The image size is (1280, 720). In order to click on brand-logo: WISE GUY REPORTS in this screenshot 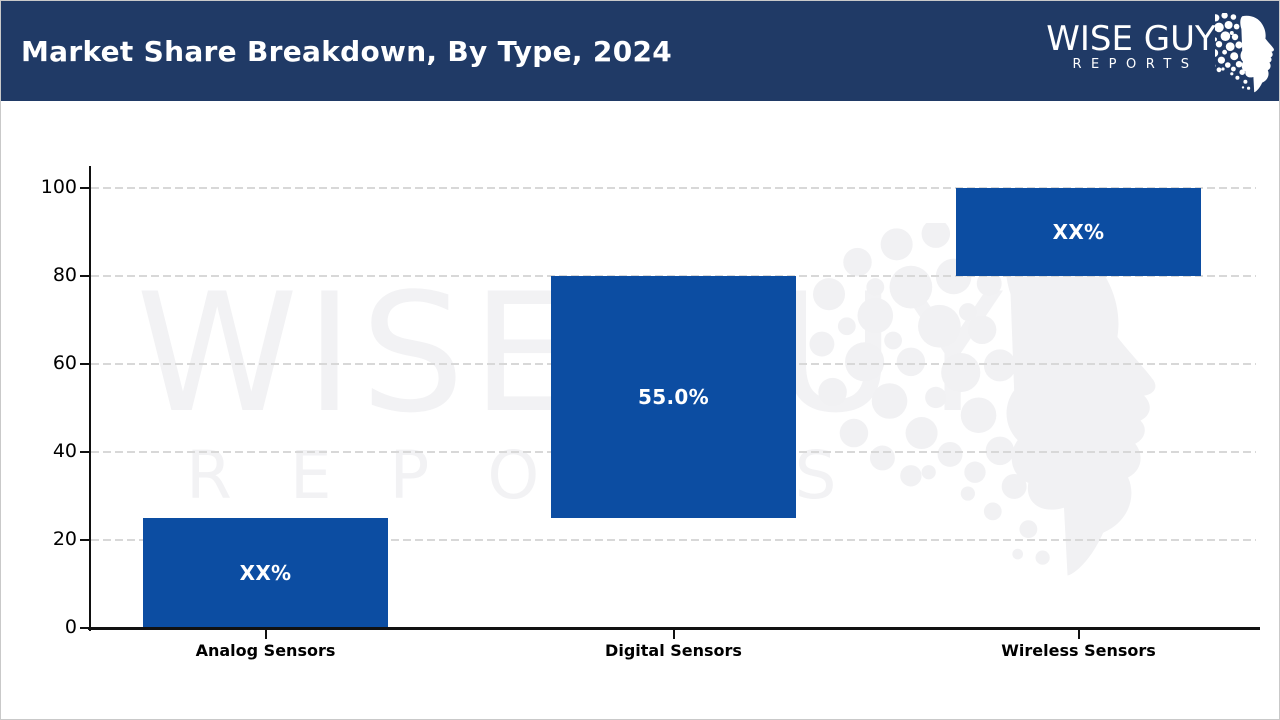, I will do `click(1153, 51)`.